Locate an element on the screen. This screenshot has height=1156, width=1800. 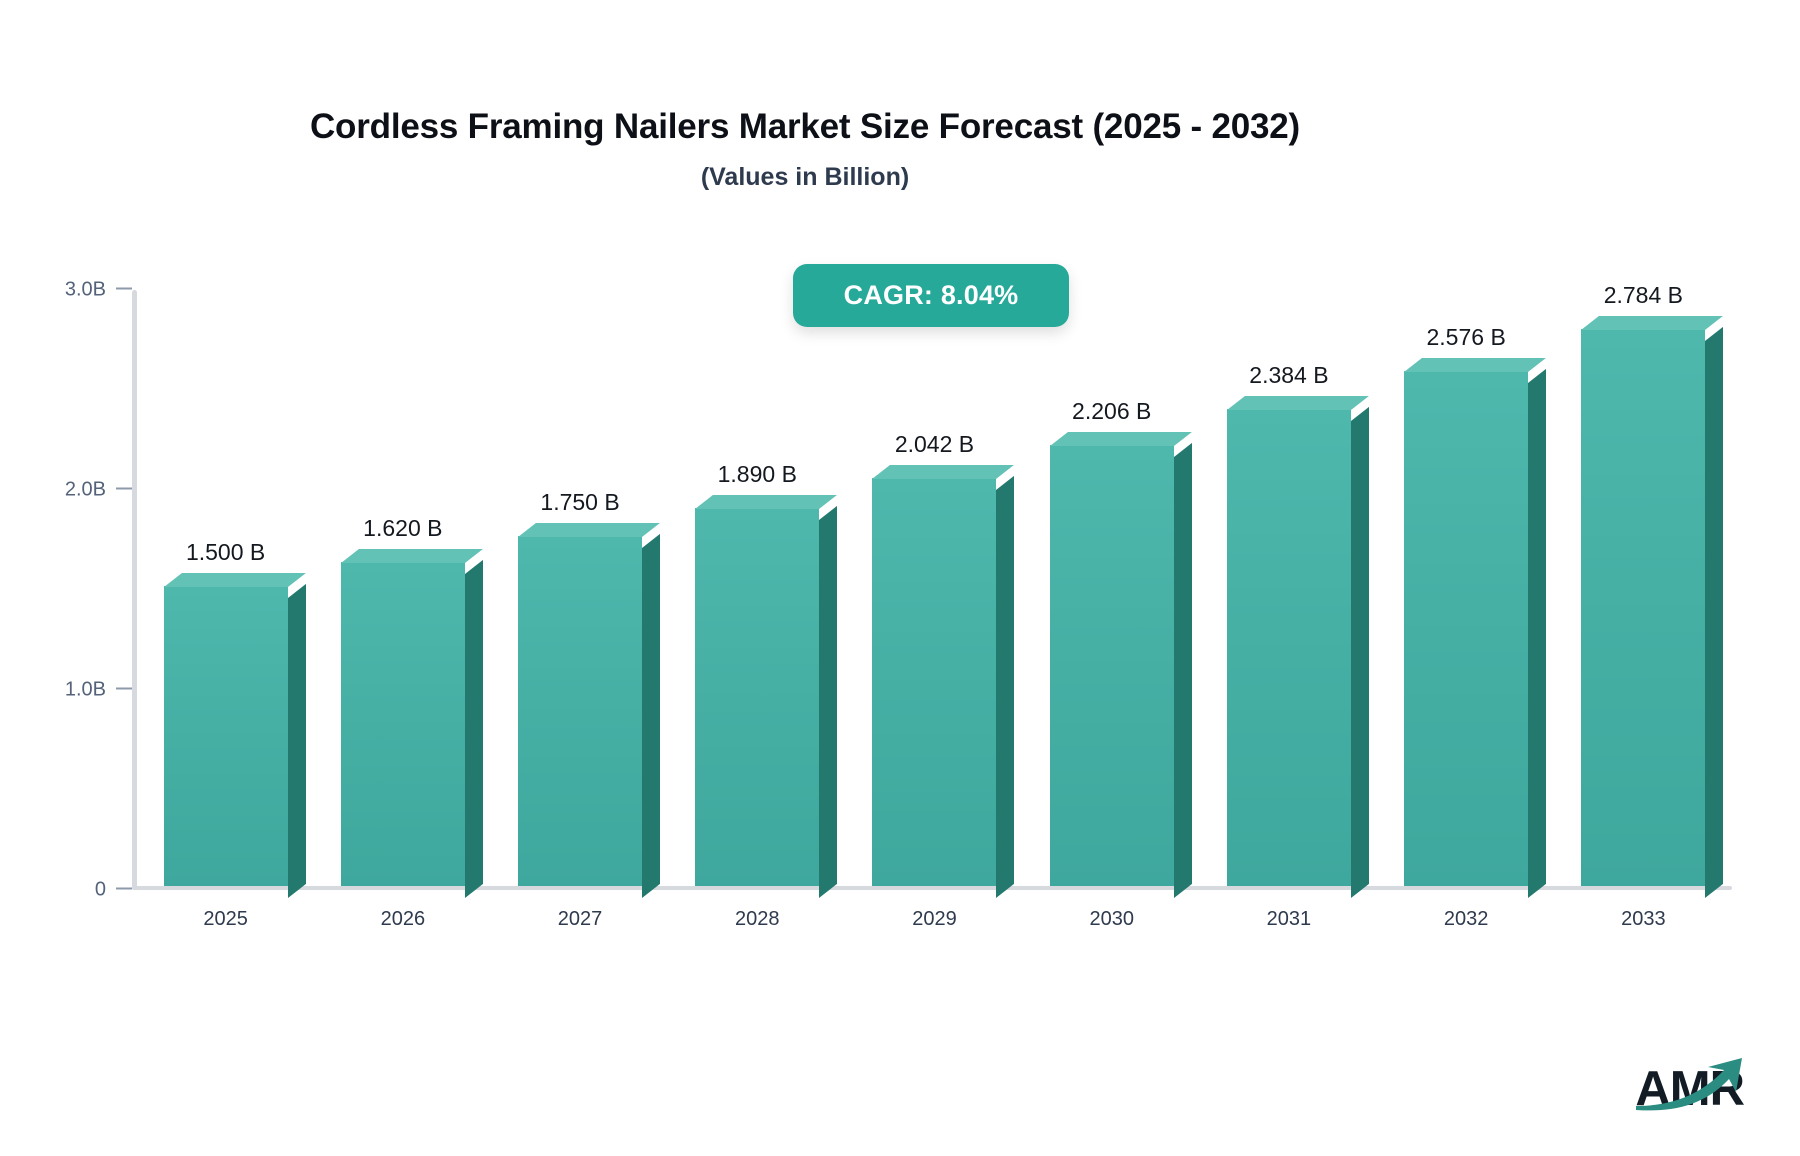
x-axis-category-label: 2026 is located at coordinates (403, 919).